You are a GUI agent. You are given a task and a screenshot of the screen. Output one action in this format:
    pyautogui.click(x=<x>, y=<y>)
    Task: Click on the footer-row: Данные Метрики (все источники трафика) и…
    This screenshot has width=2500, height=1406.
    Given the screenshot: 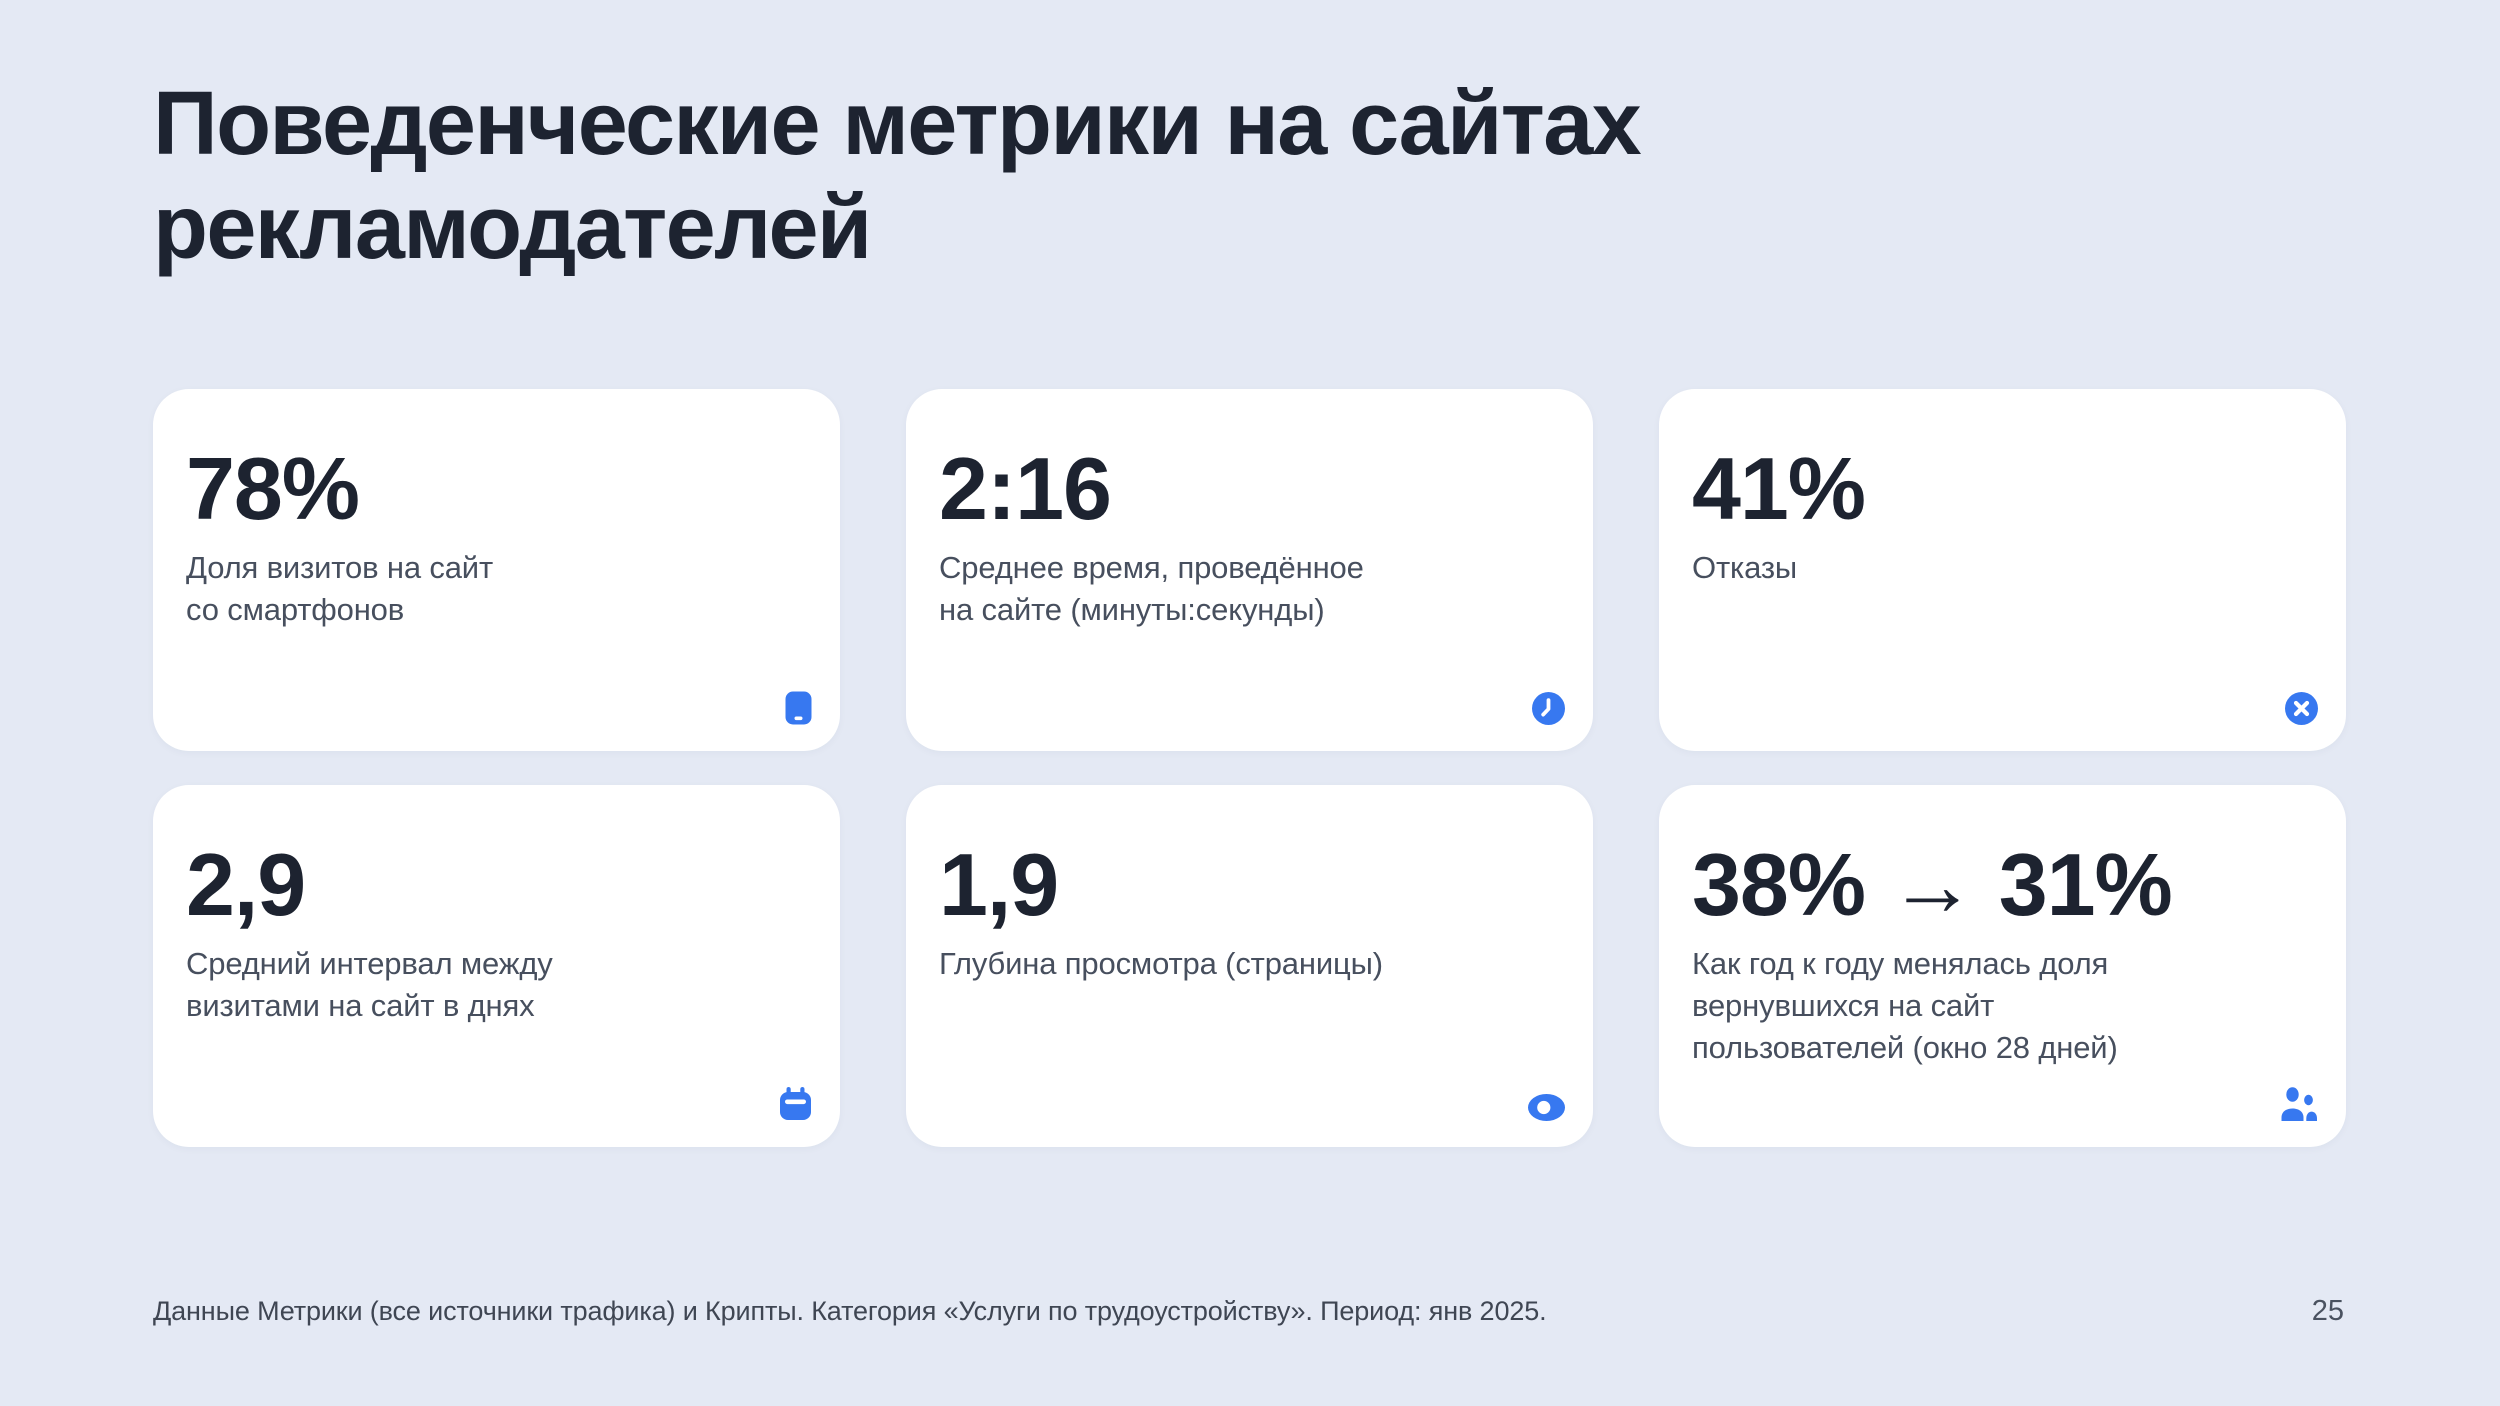 What is the action you would take?
    pyautogui.click(x=1248, y=1311)
    